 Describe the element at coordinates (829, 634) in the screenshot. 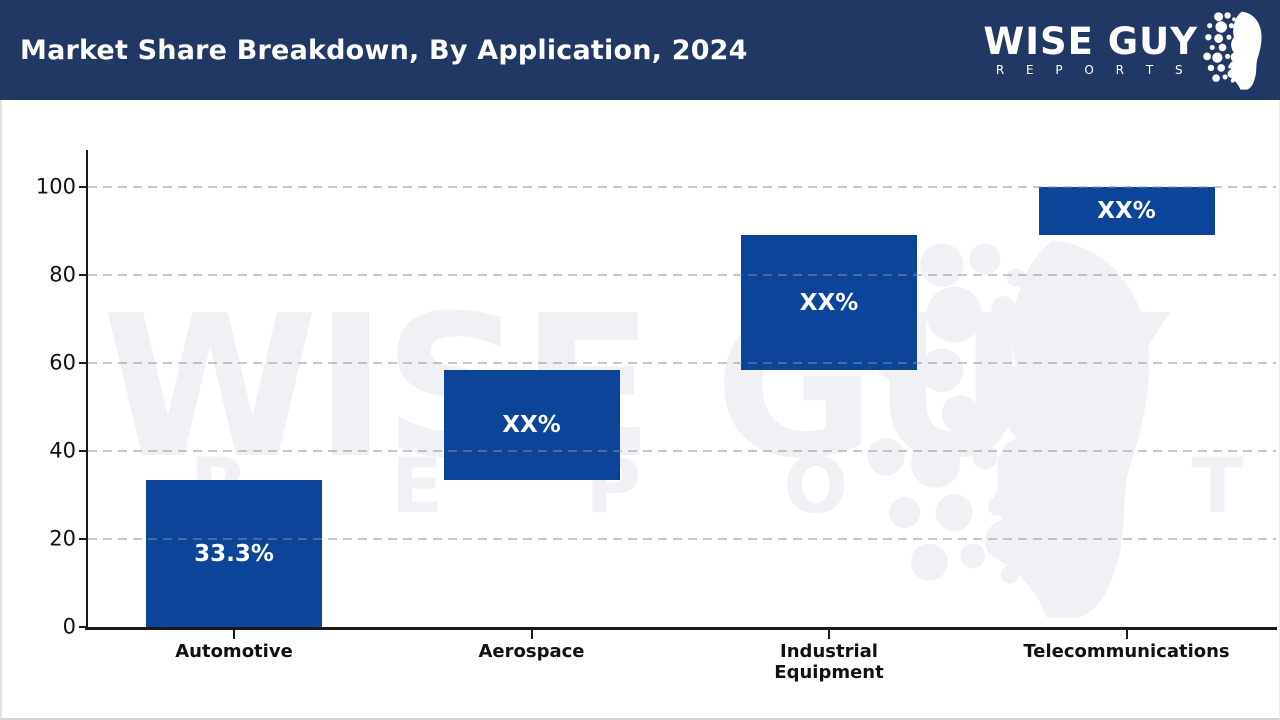

I see `x-tick-mark-industrial-equipment` at that location.